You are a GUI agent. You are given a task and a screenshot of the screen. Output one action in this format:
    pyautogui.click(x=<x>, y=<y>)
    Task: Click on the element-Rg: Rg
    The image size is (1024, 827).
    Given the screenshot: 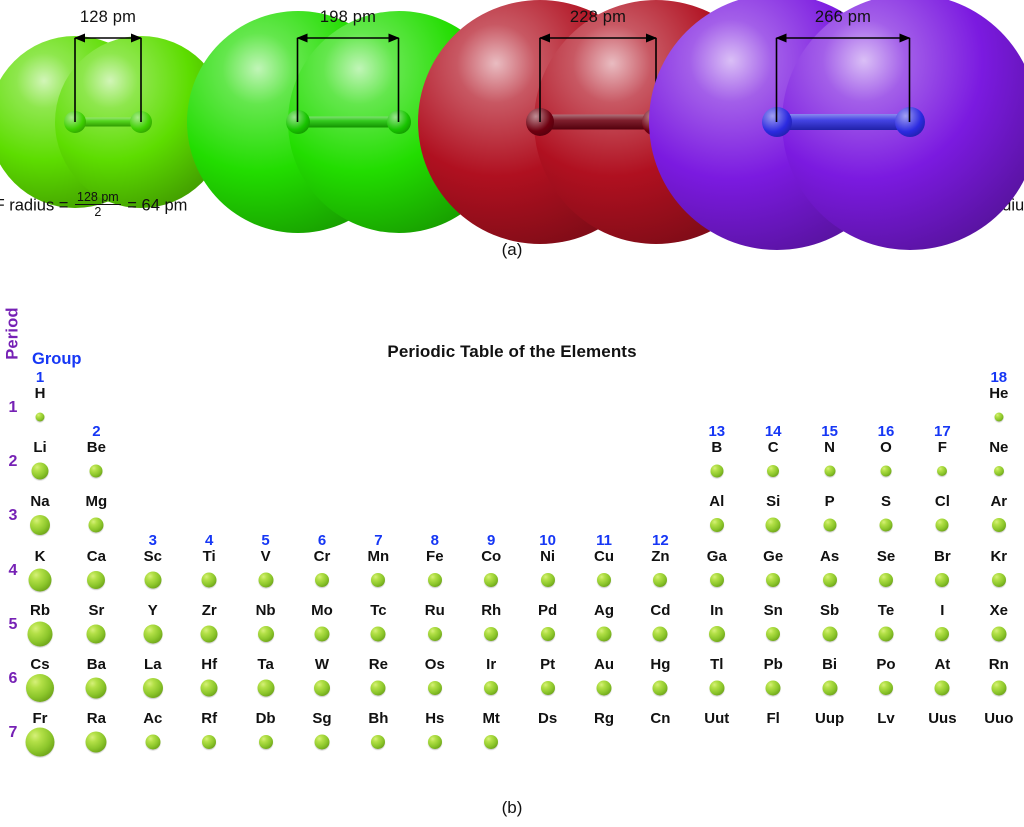 What is the action you would take?
    pyautogui.click(x=604, y=734)
    